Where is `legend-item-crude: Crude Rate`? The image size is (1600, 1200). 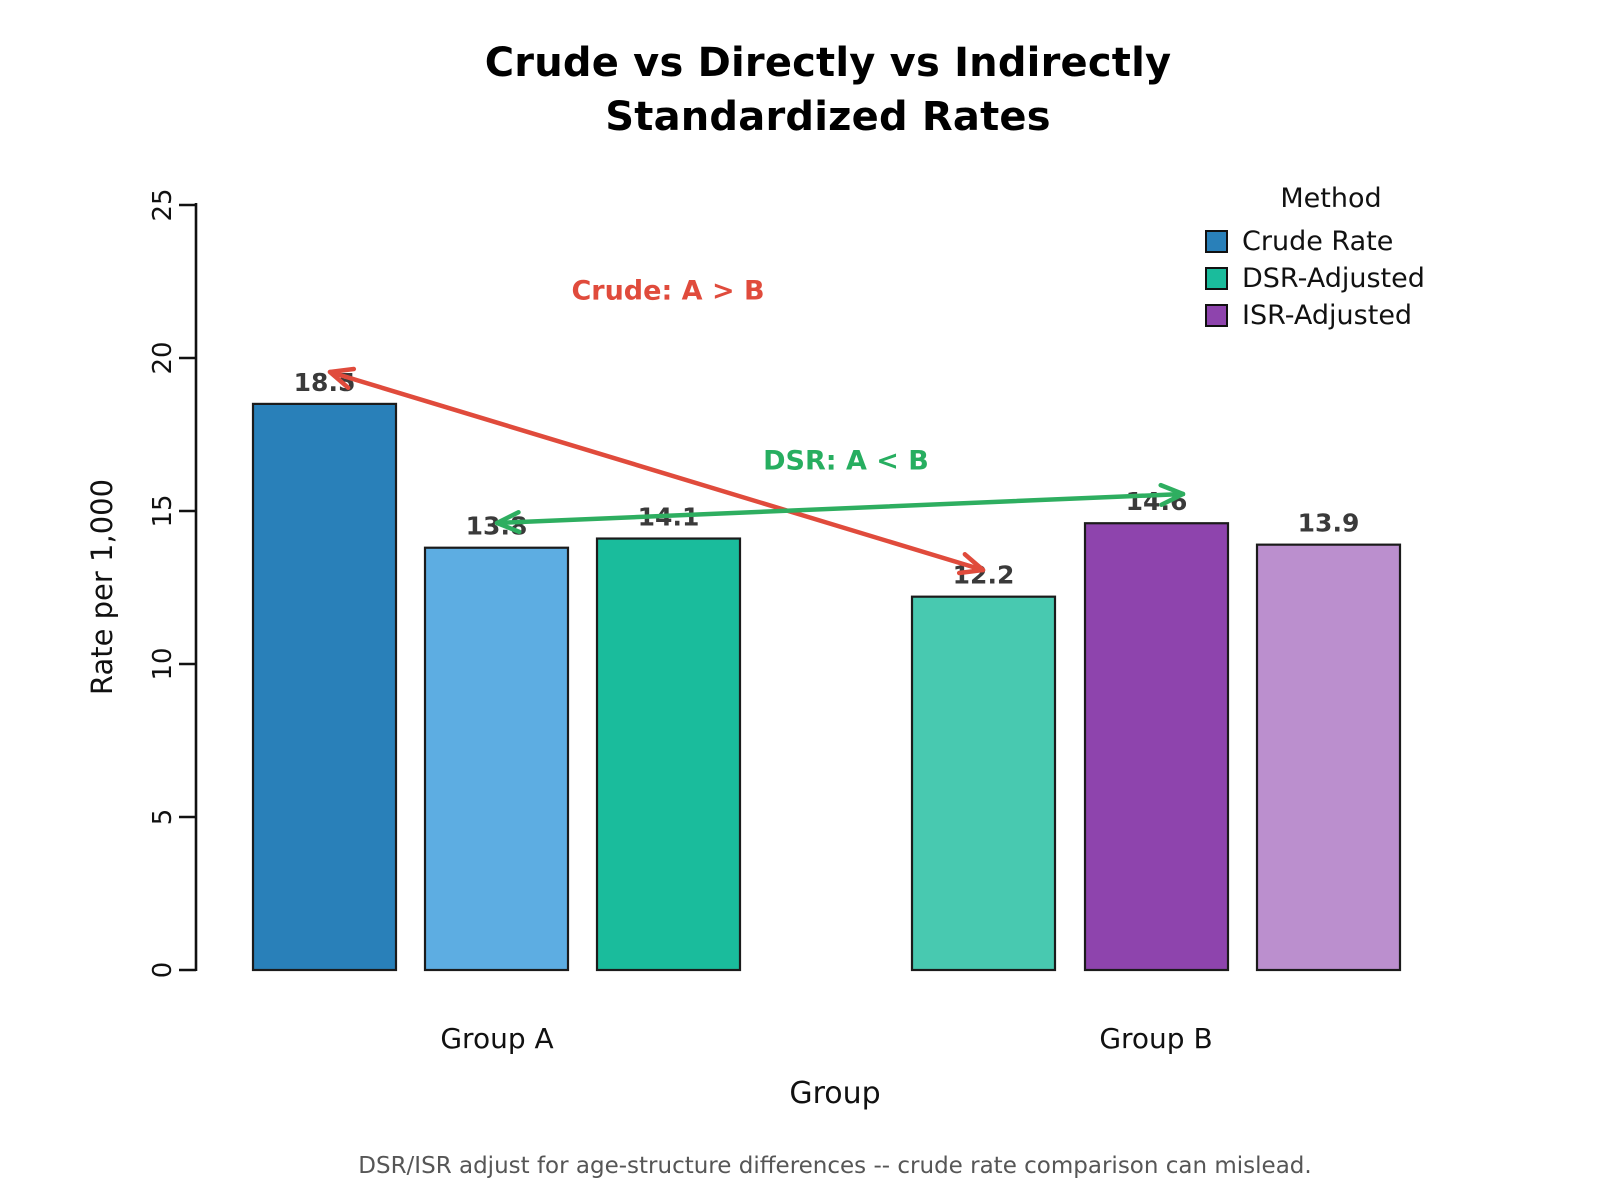 legend-item-crude: Crude Rate is located at coordinates (1331, 241).